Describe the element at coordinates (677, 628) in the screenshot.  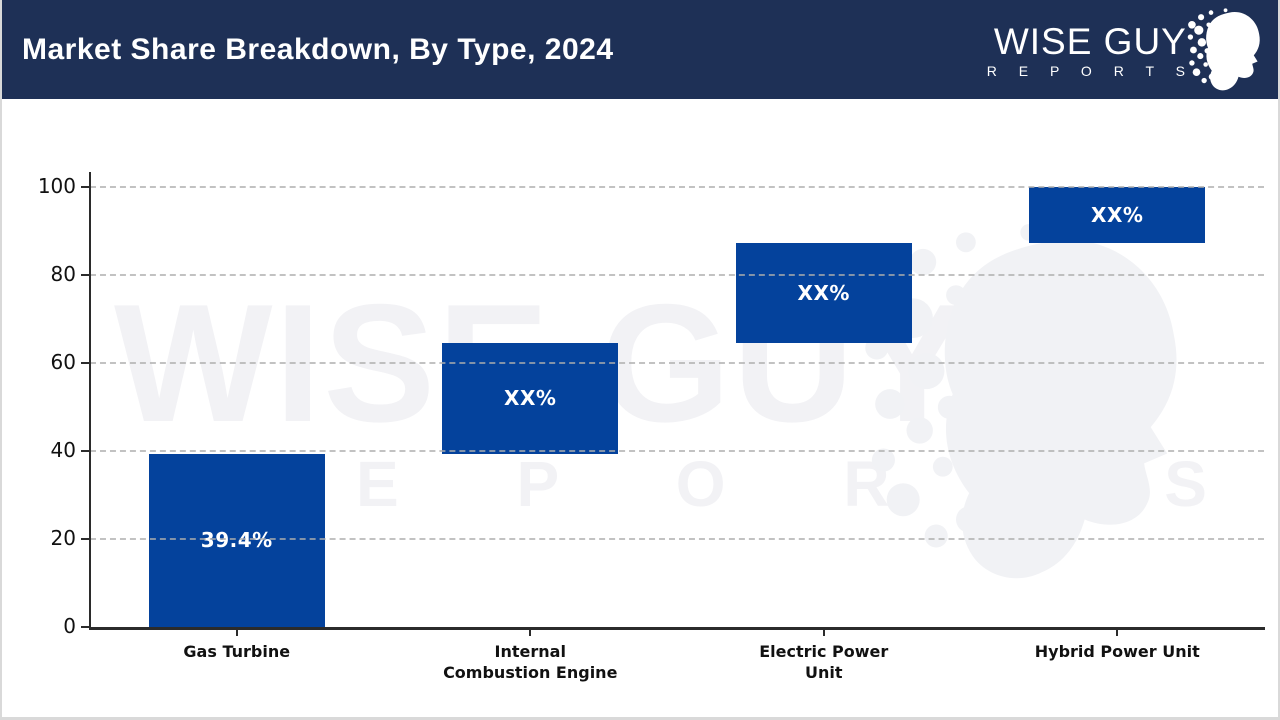
I see `x-axis-spine` at that location.